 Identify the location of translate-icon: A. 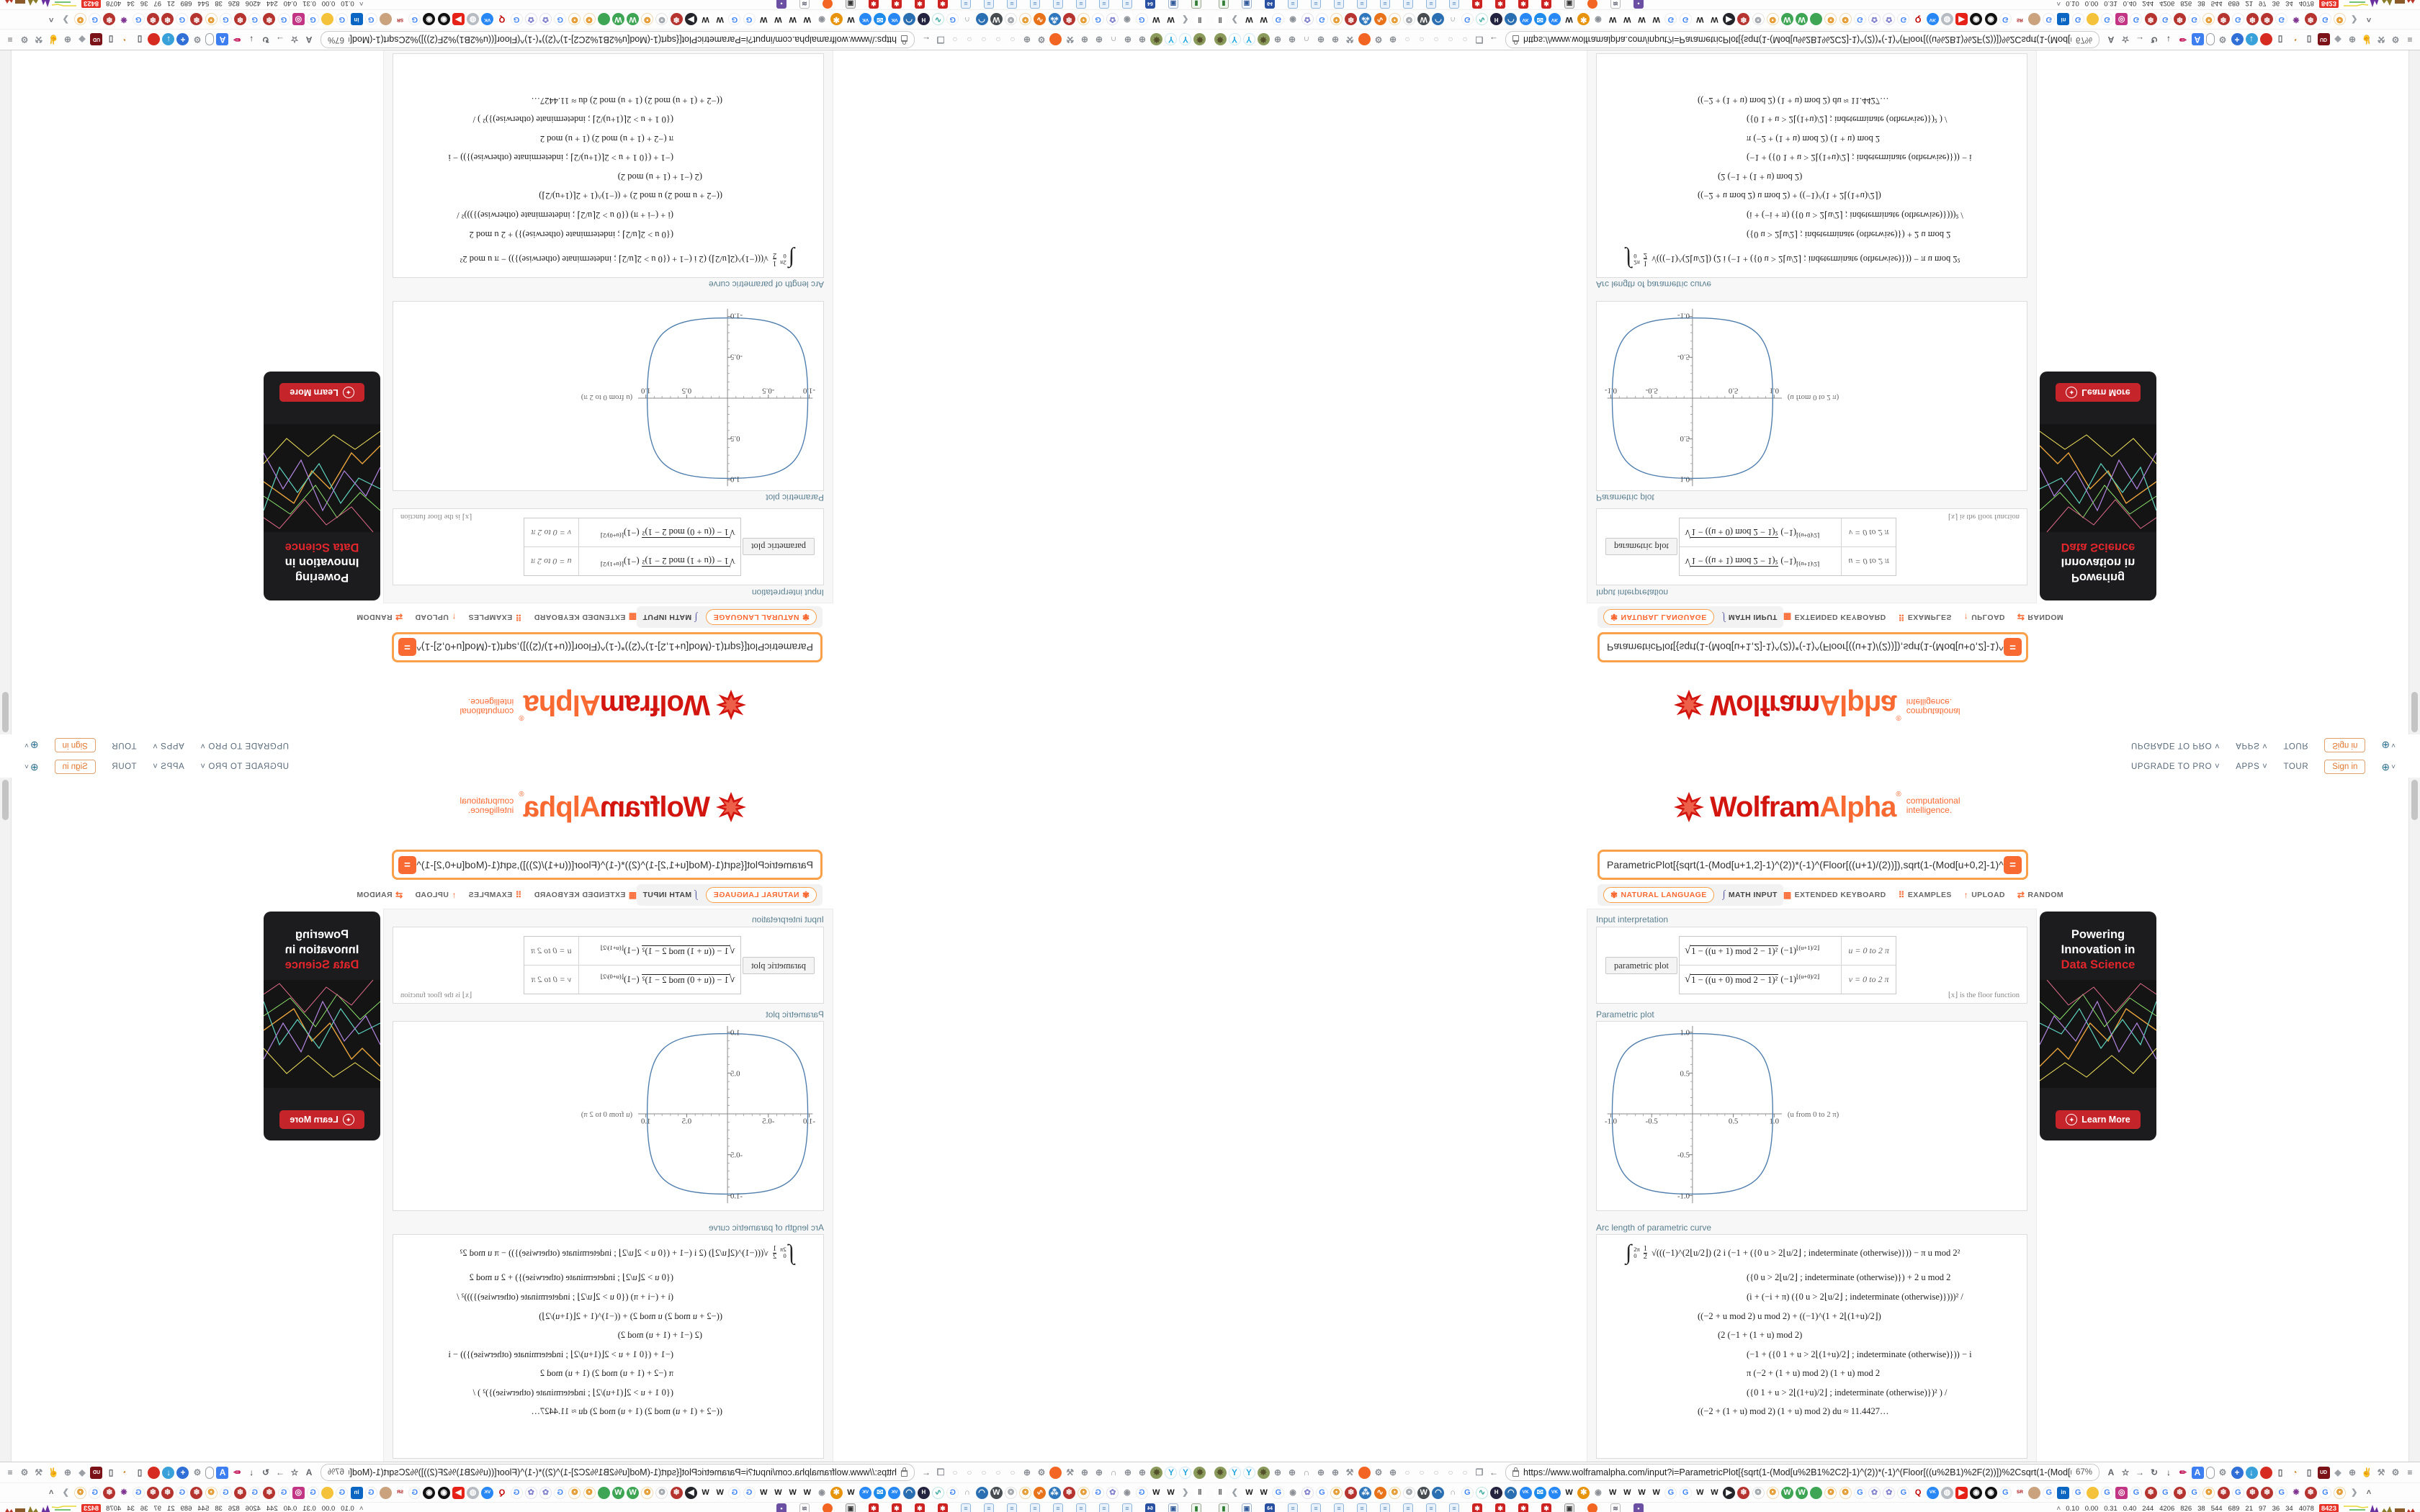
(2197, 39).